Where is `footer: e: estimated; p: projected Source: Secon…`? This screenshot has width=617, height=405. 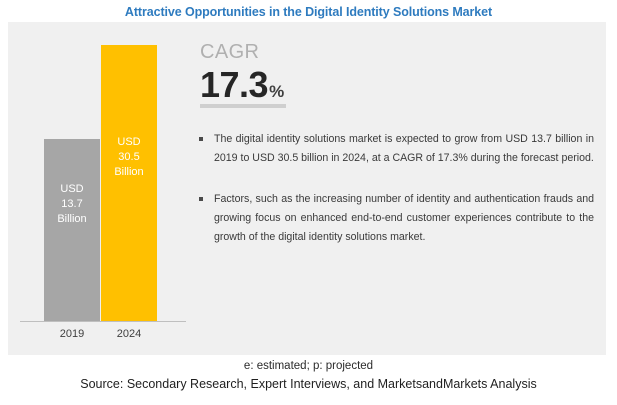 footer: e: estimated; p: projected Source: Secon… is located at coordinates (308, 376).